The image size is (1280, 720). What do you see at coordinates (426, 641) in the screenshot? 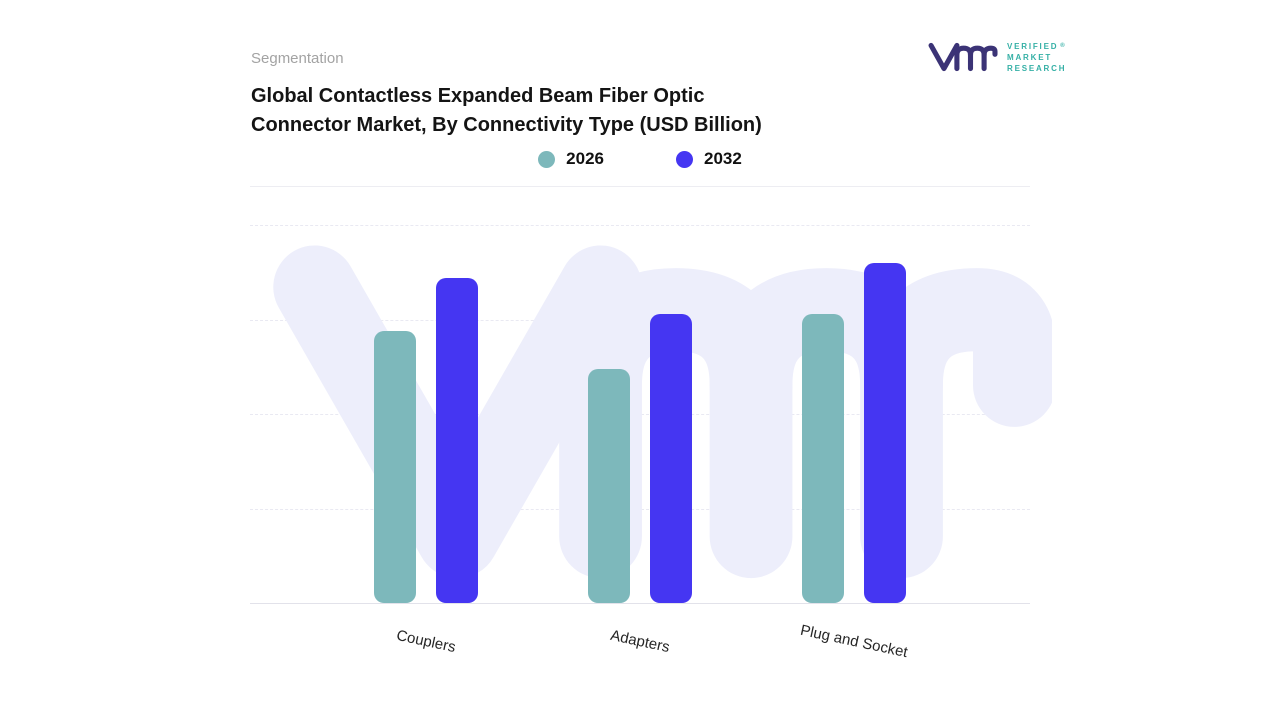
I see `category-label: Couplers` at bounding box center [426, 641].